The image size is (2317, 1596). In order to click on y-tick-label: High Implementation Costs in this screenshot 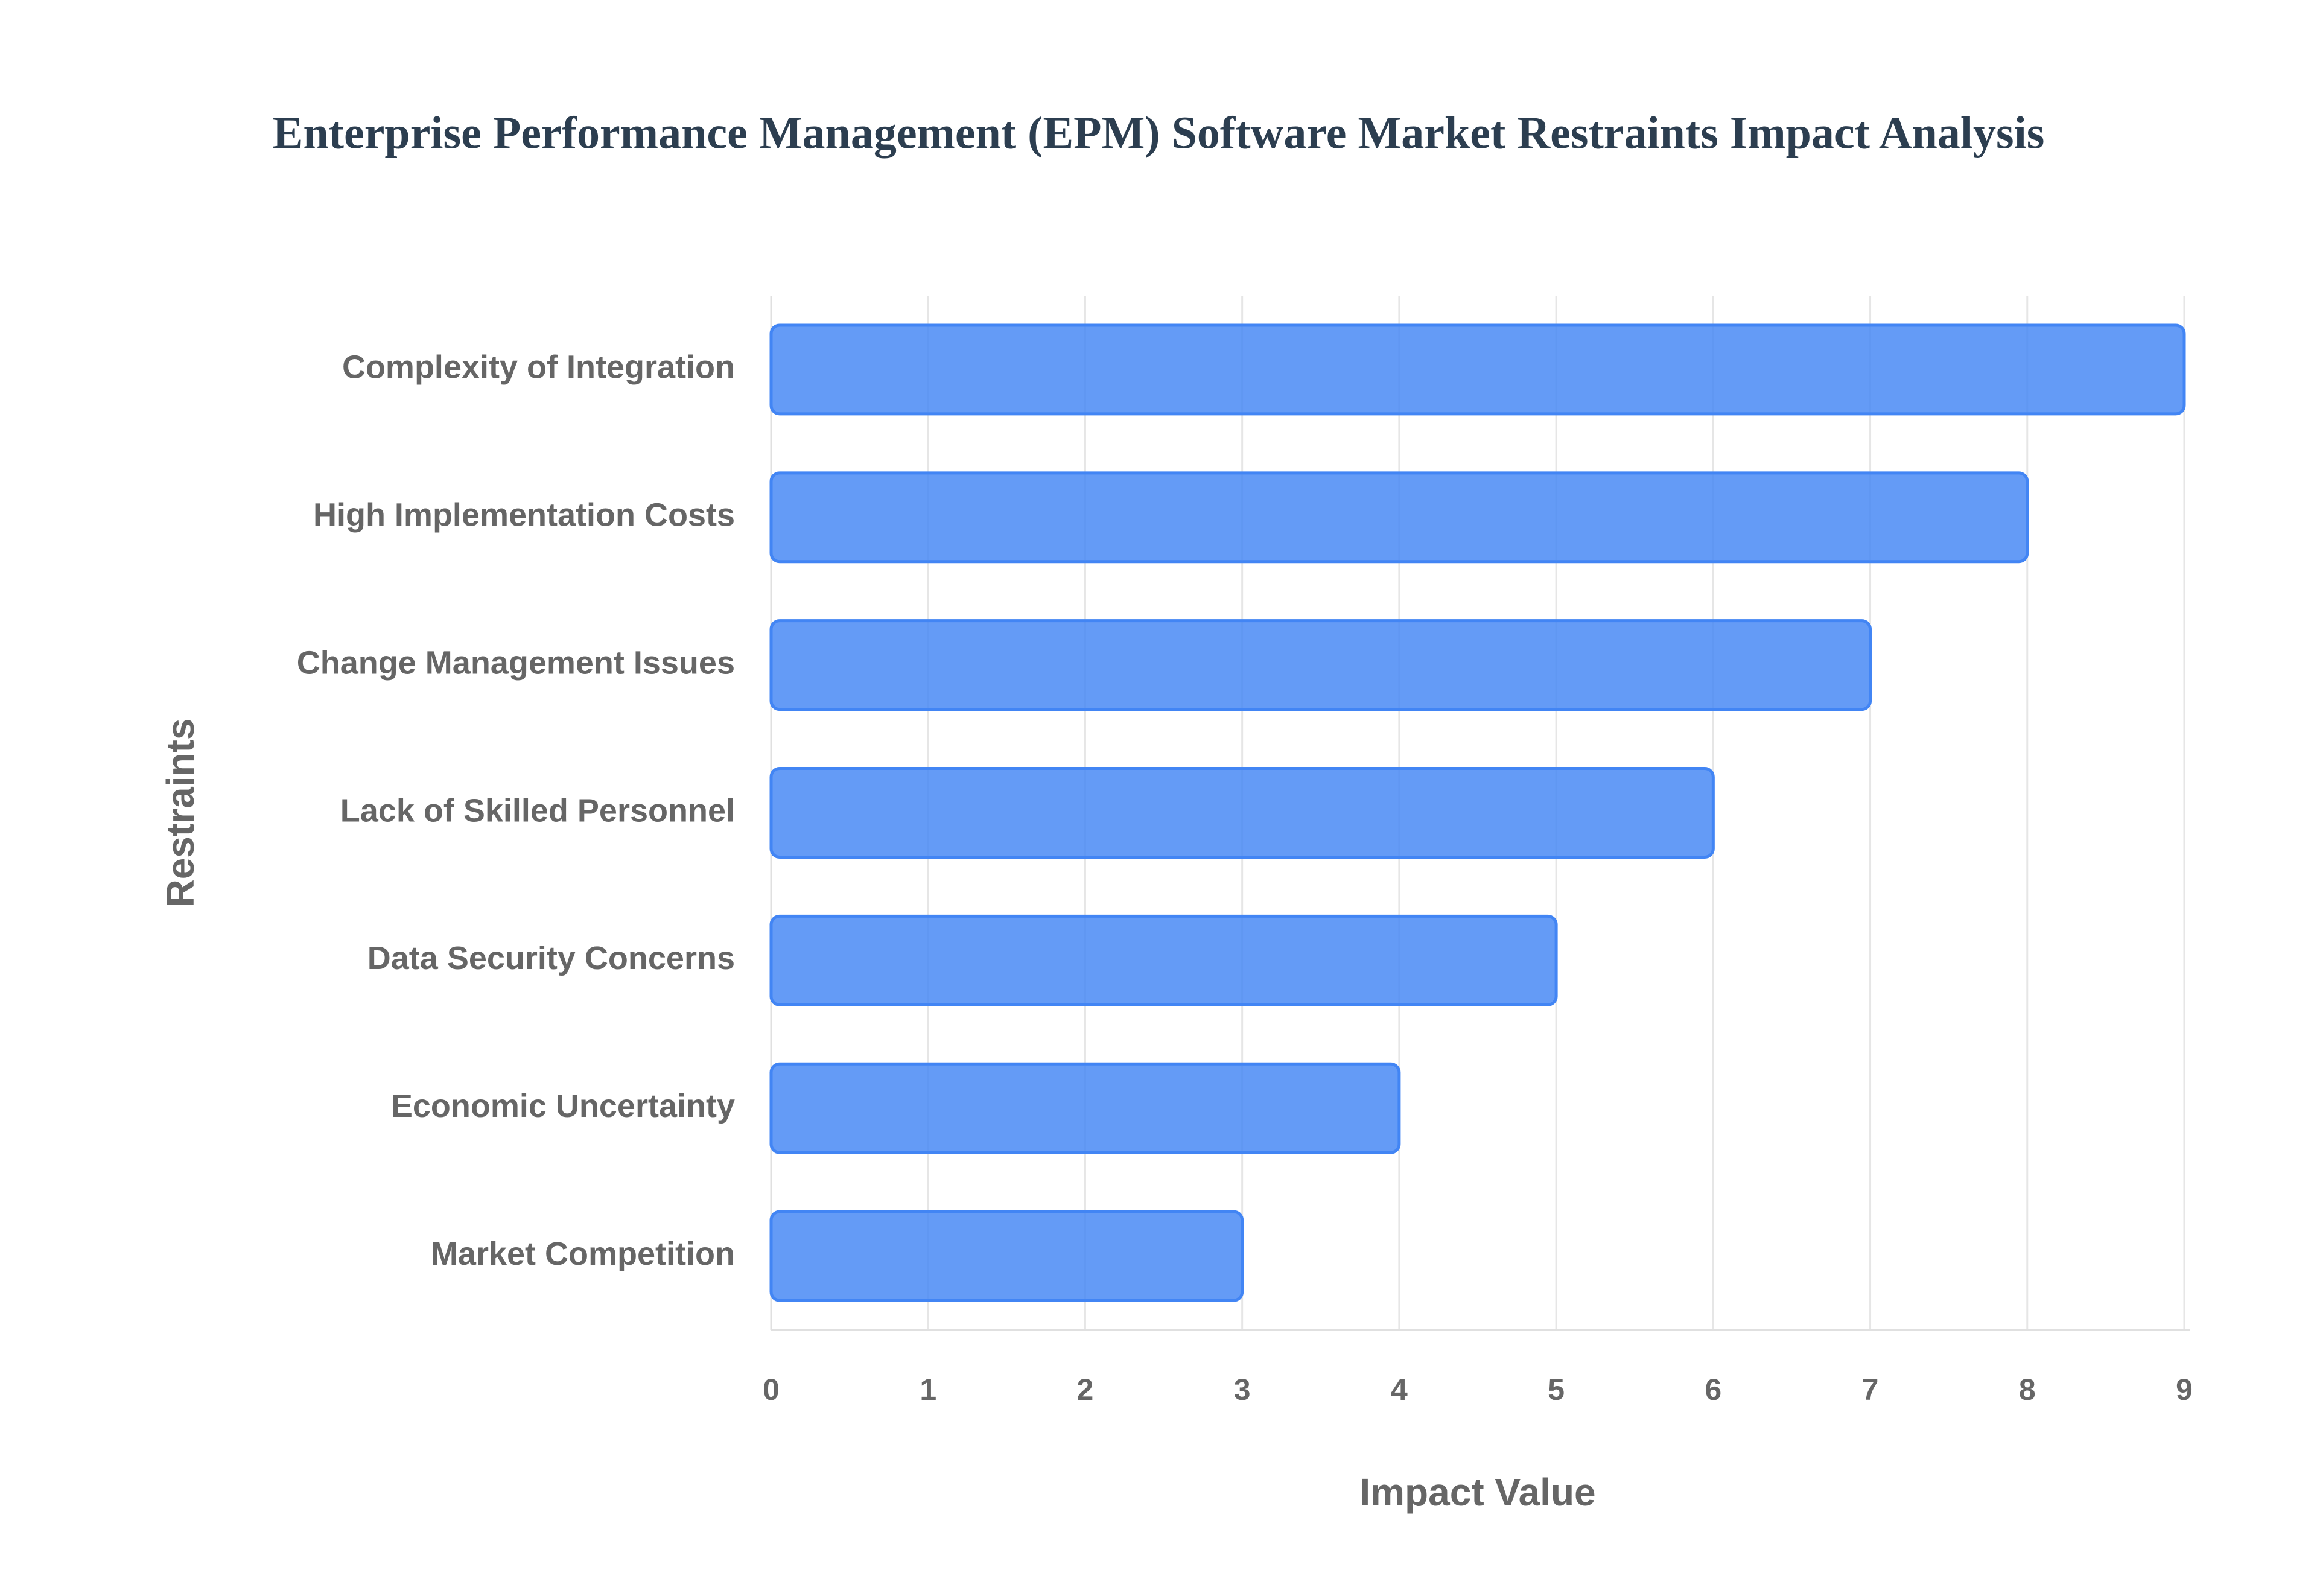, I will do `click(524, 515)`.